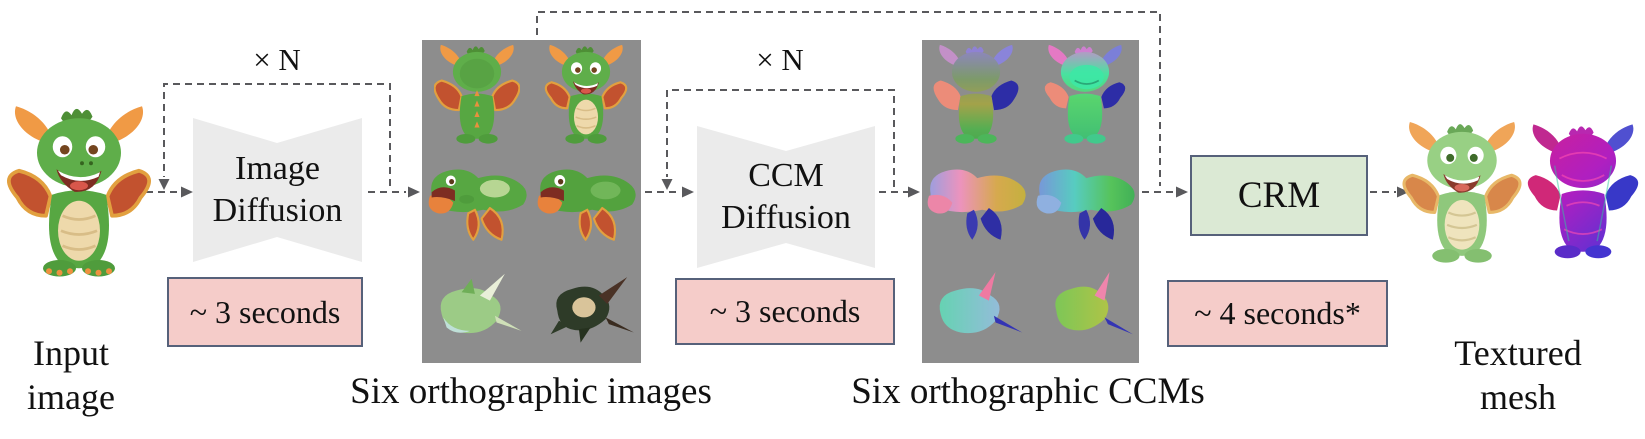 The width and height of the screenshot is (1645, 439). What do you see at coordinates (71, 397) in the screenshot?
I see `input-image-label-line2: image` at bounding box center [71, 397].